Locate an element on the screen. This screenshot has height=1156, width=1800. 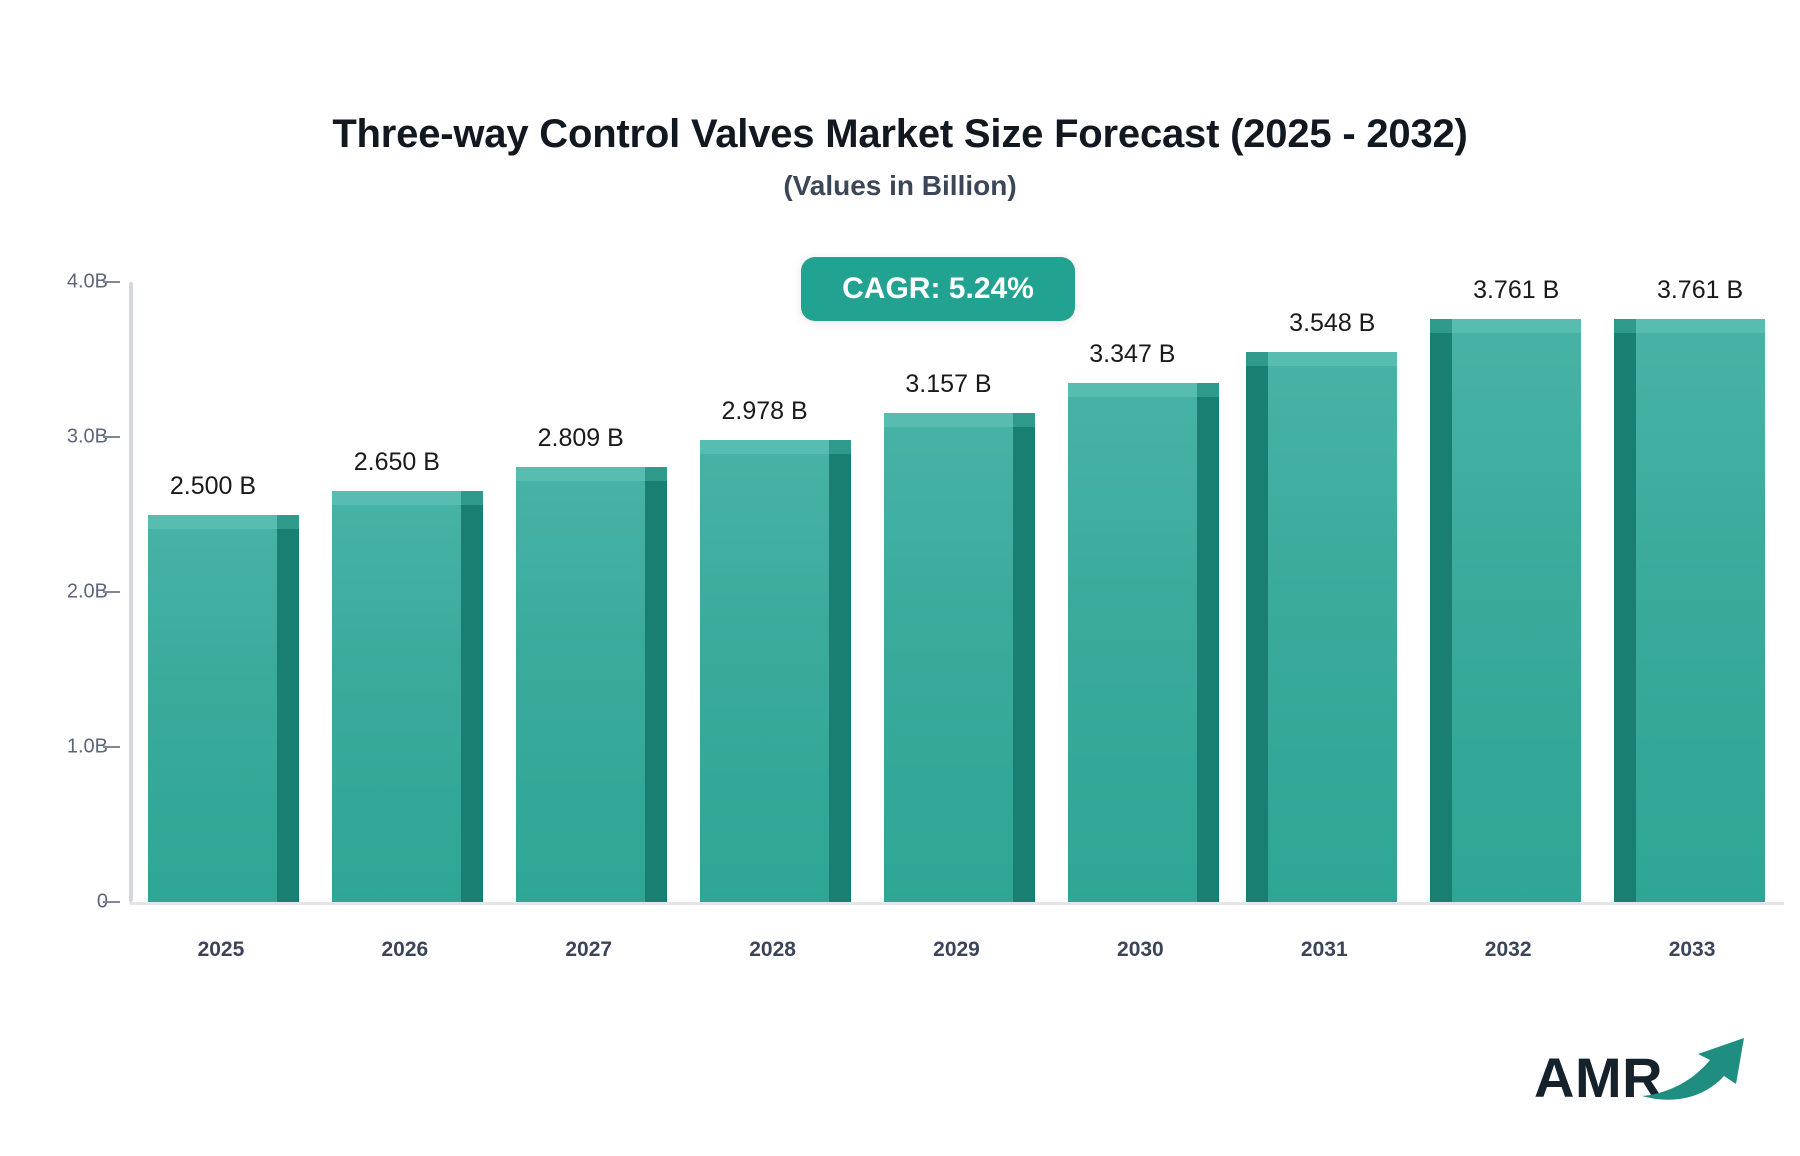
x-axis-tick-label: 2028 is located at coordinates (772, 949).